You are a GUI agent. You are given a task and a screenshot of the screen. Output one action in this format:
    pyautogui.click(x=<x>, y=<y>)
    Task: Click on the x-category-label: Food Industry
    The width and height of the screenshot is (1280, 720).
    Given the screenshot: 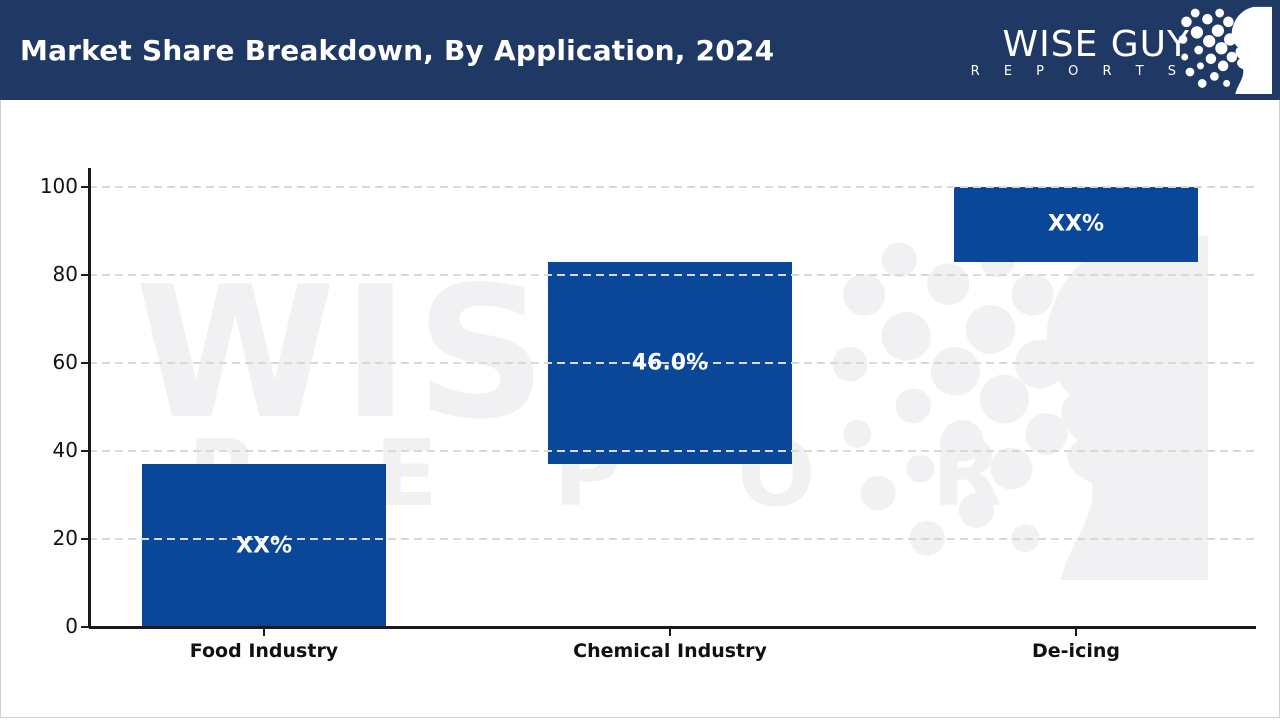 What is the action you would take?
    pyautogui.click(x=264, y=651)
    